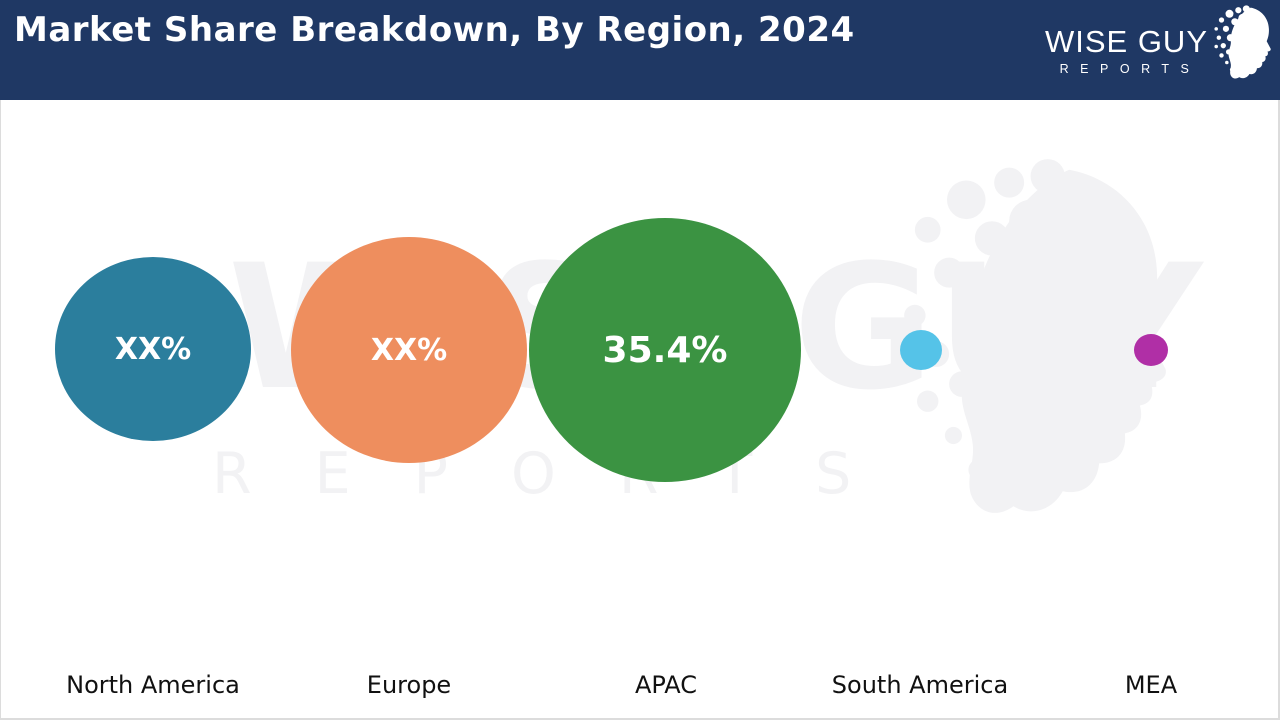  I want to click on category-label-mea: MEA, so click(1151, 685).